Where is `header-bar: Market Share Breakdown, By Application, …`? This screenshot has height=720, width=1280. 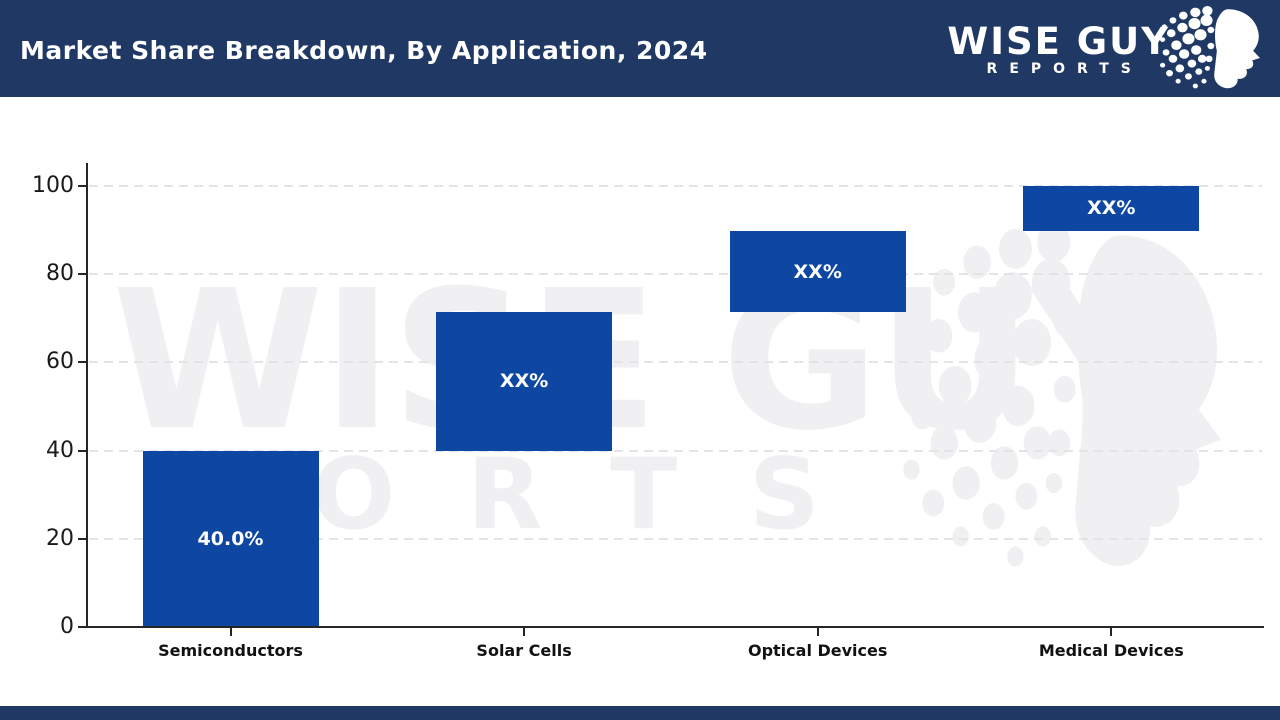 header-bar: Market Share Breakdown, By Application, … is located at coordinates (640, 48).